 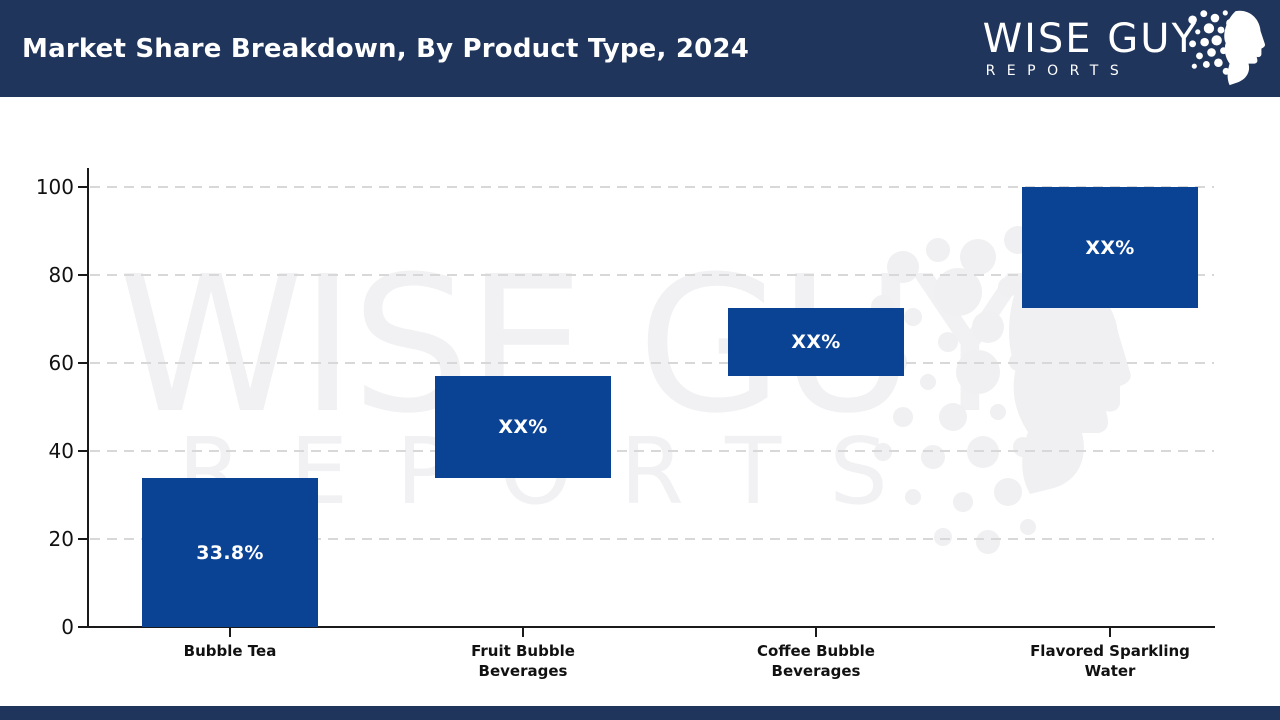 What do you see at coordinates (61, 275) in the screenshot?
I see `y-tick-label: 80` at bounding box center [61, 275].